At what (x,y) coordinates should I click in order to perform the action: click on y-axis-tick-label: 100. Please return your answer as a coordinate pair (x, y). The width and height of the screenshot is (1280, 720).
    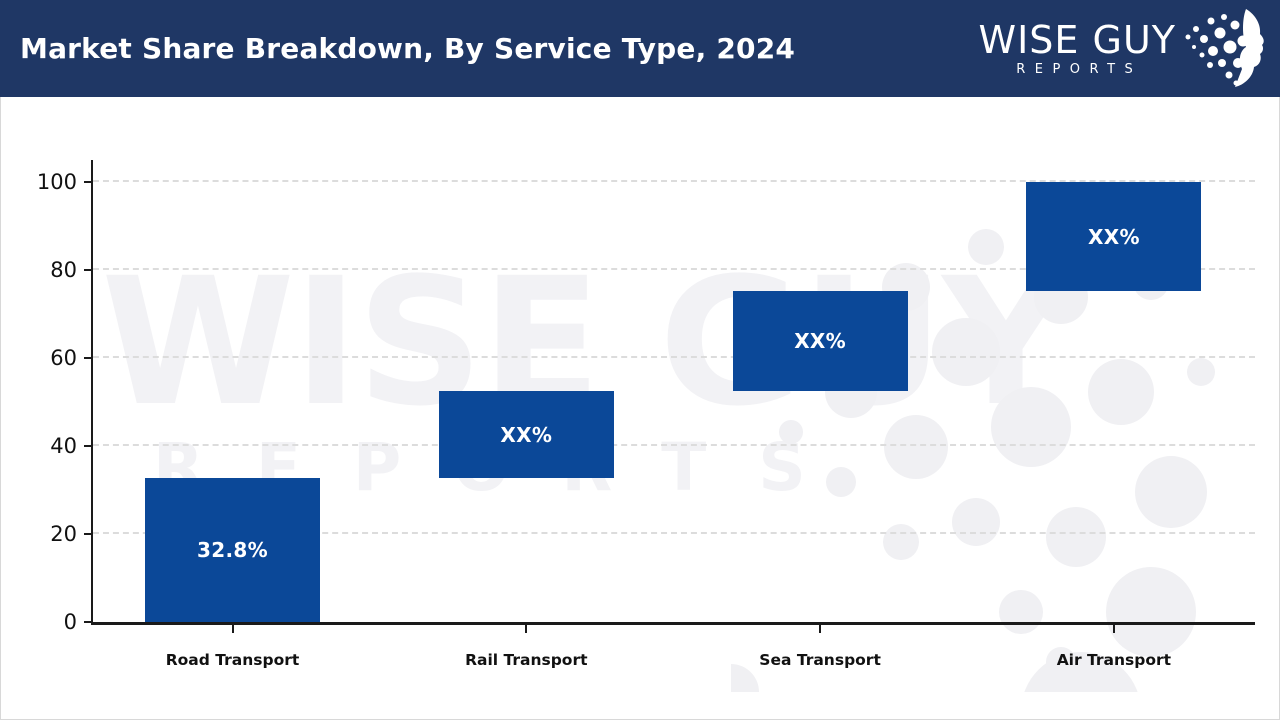
    Looking at the image, I should click on (56, 182).